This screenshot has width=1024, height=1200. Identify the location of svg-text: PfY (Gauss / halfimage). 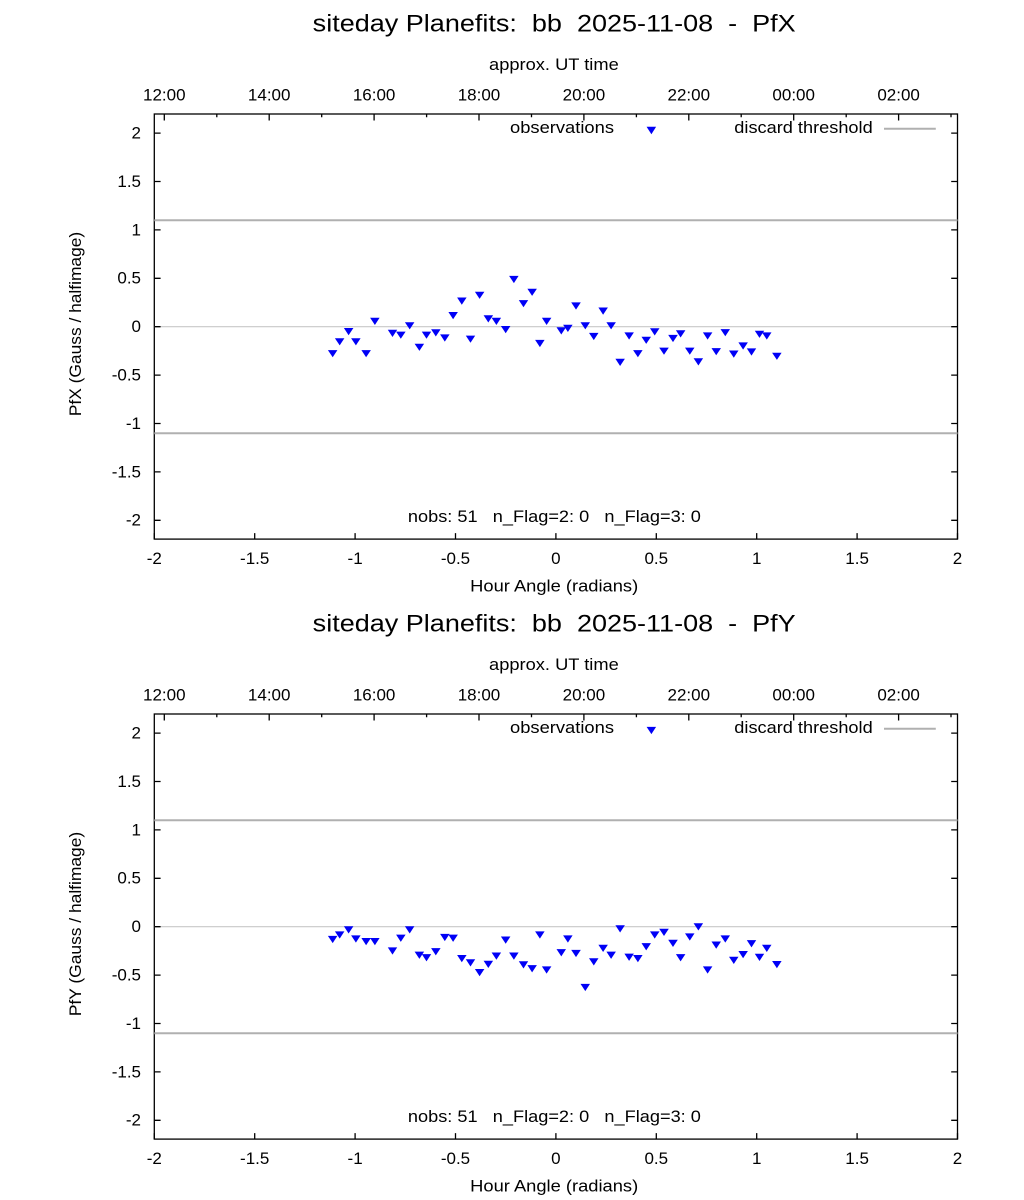
(75, 924).